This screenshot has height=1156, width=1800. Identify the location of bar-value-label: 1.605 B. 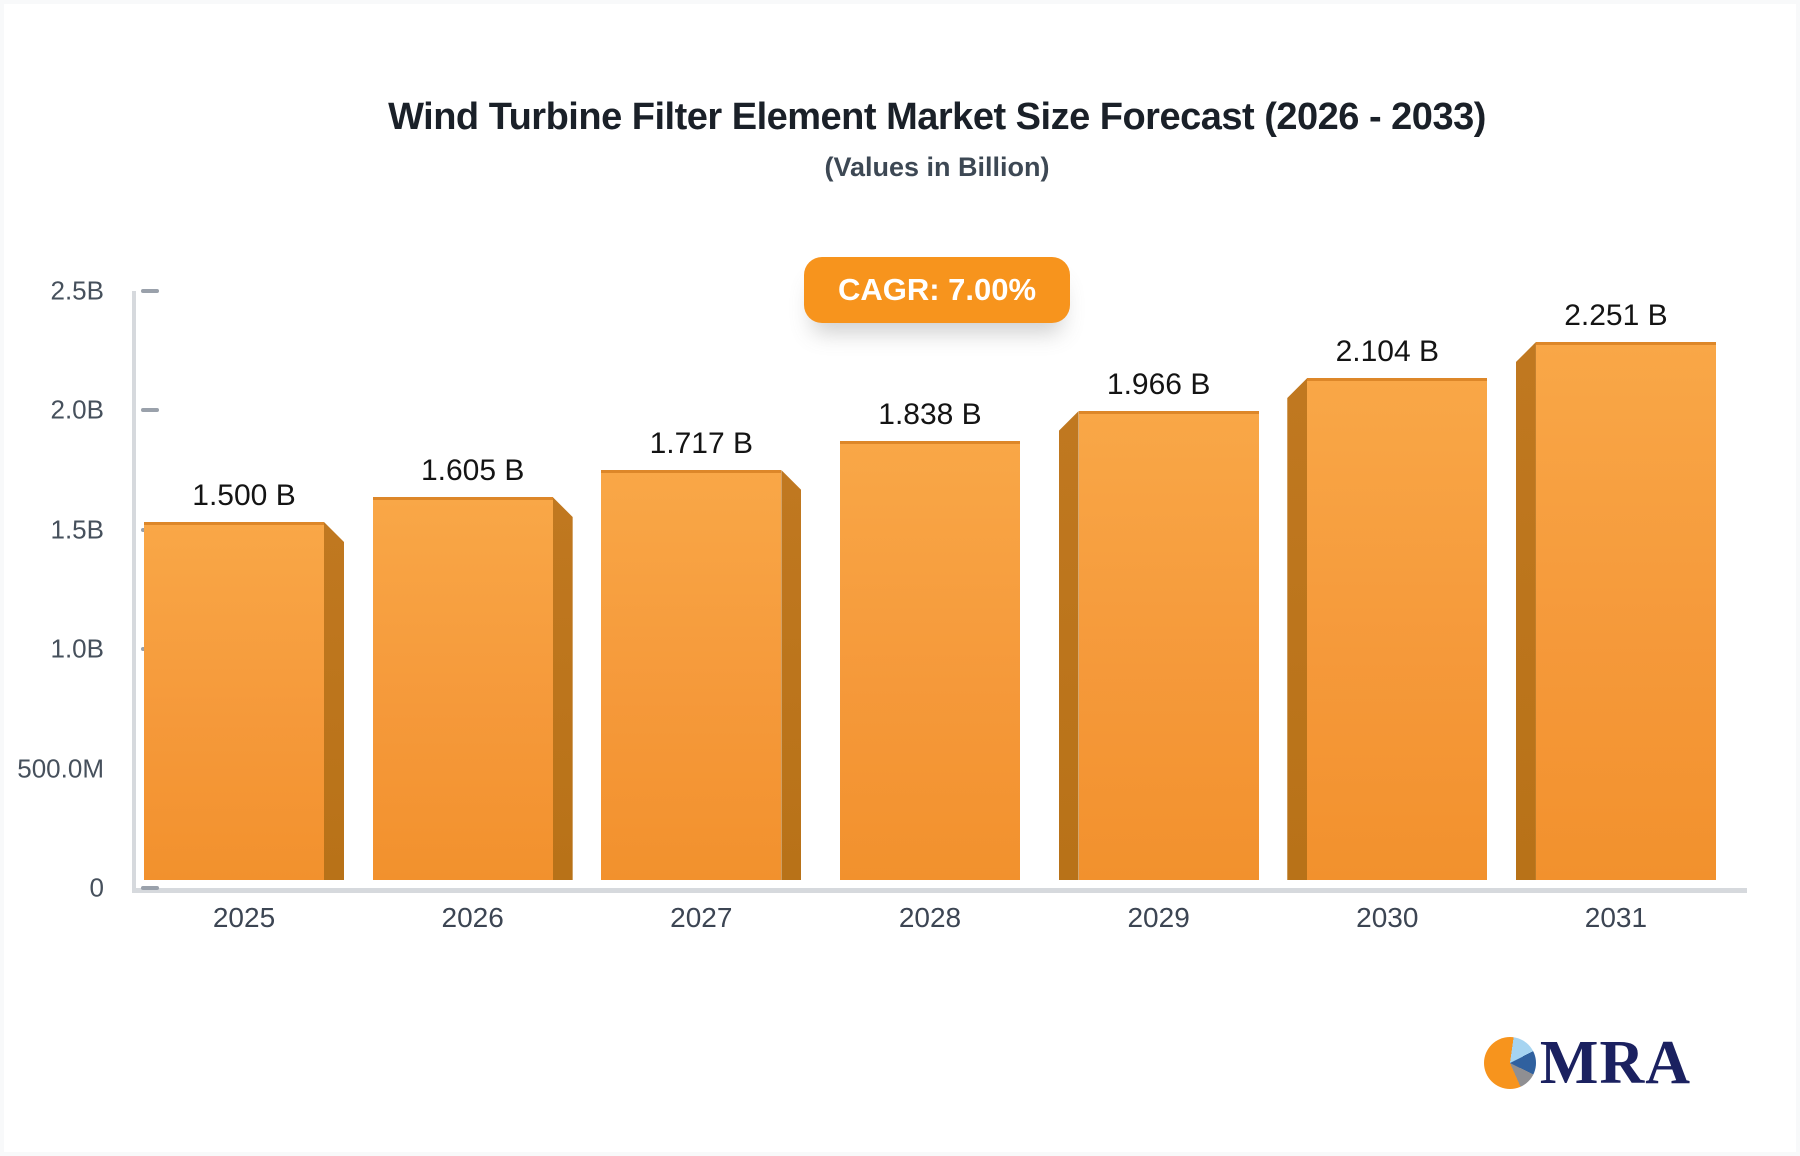
(472, 470).